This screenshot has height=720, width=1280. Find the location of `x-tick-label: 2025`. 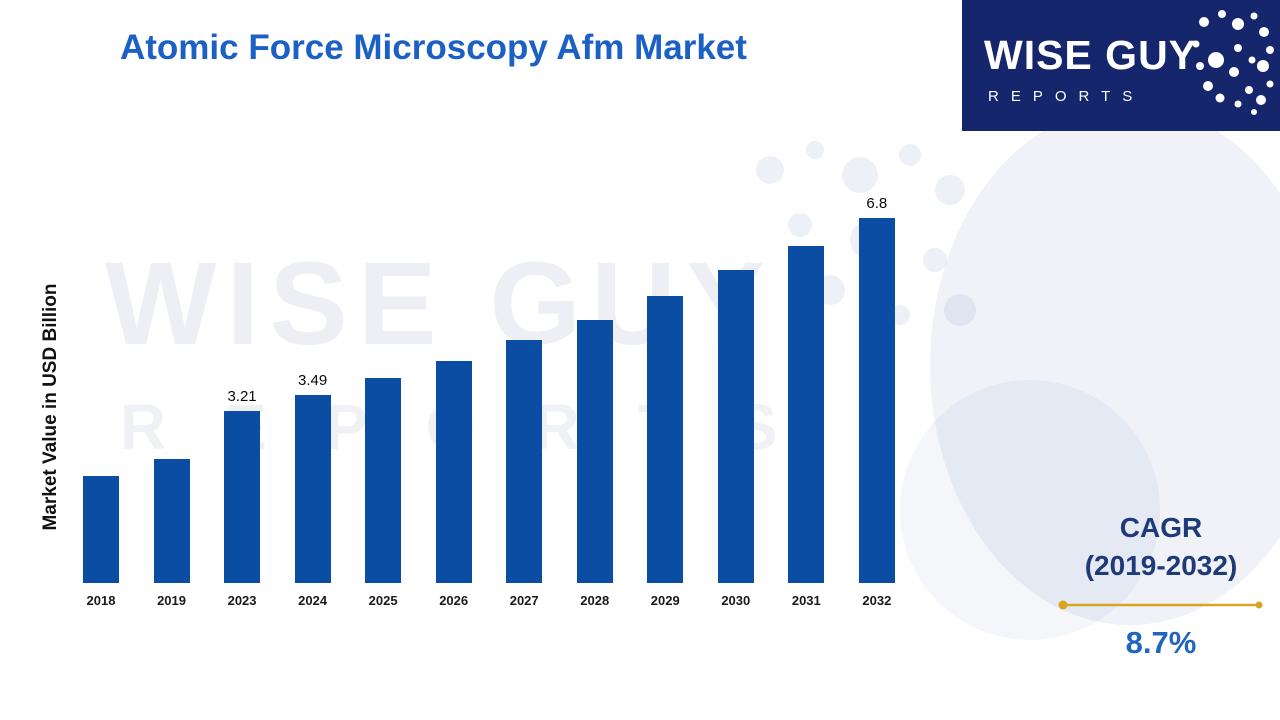

x-tick-label: 2025 is located at coordinates (383, 600).